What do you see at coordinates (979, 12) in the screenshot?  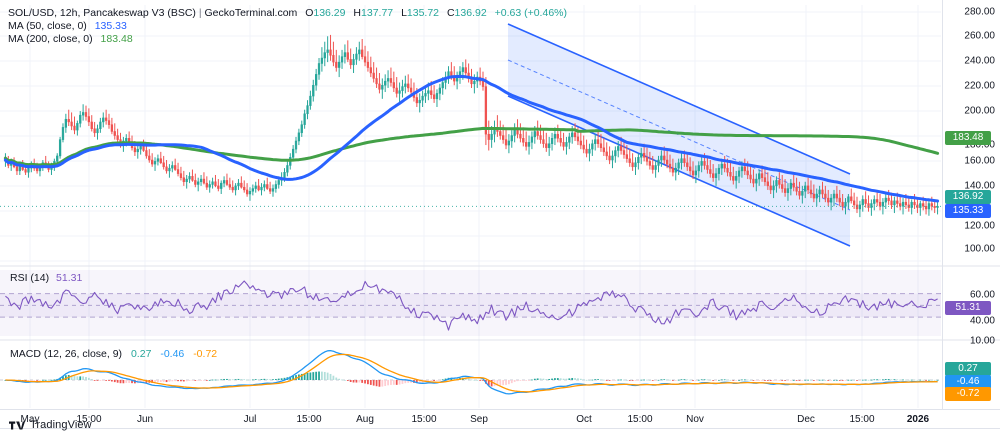 I see `price-axis-tick: 280.00` at bounding box center [979, 12].